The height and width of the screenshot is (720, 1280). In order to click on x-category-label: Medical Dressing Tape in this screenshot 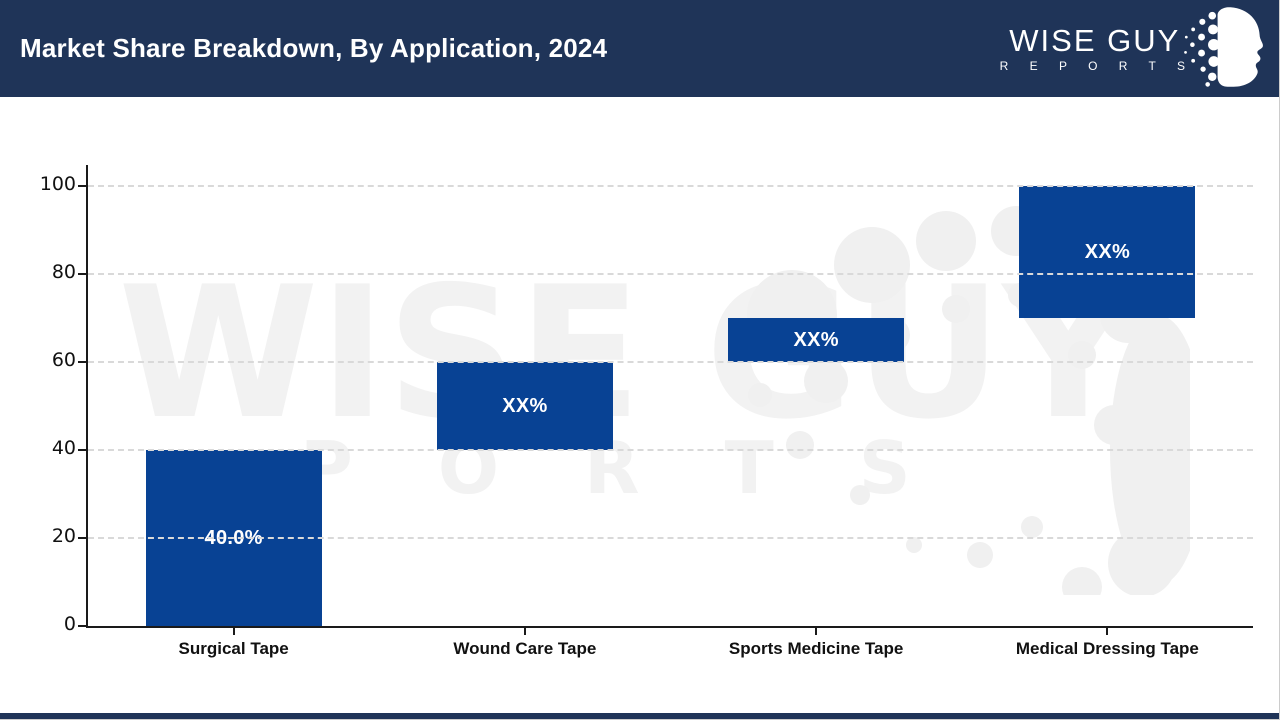, I will do `click(1107, 648)`.